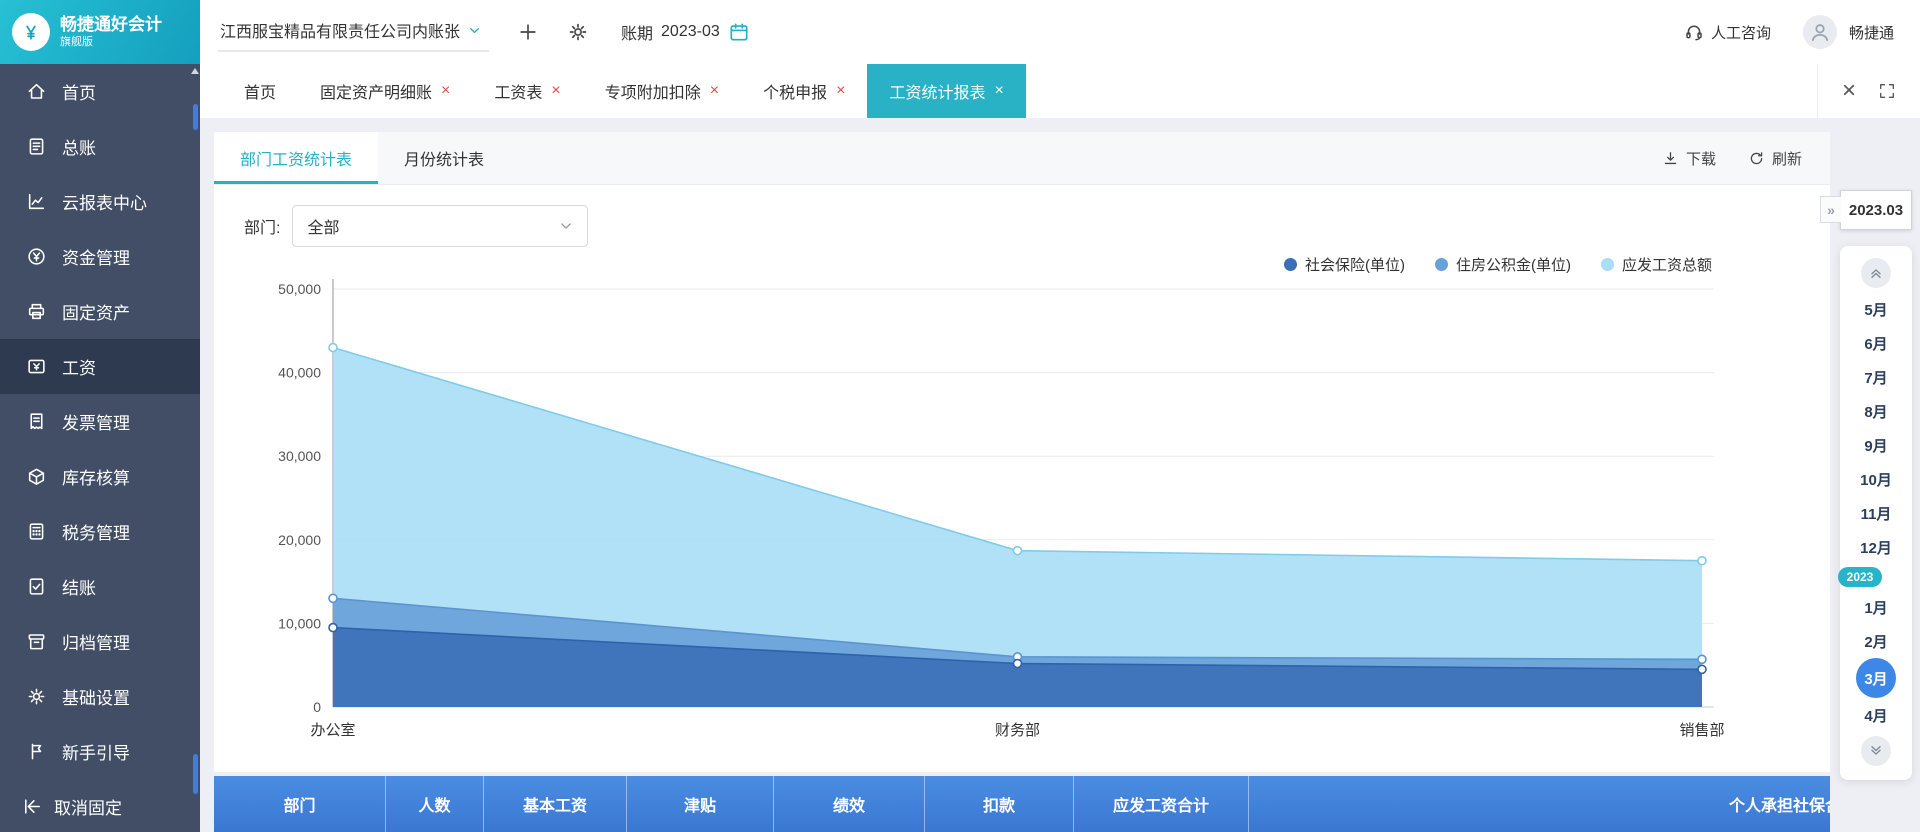 The height and width of the screenshot is (832, 1920). What do you see at coordinates (1876, 273) in the screenshot?
I see `scroll-up-button` at bounding box center [1876, 273].